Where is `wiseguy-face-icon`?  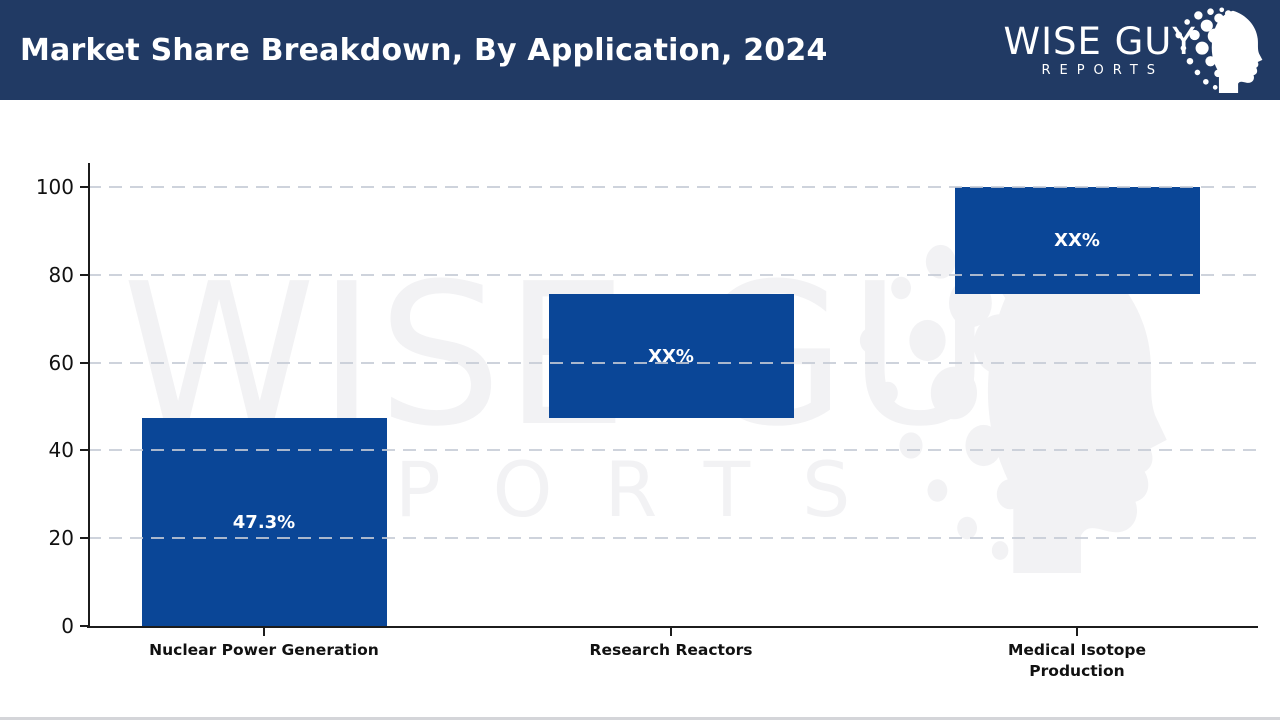
wiseguy-face-icon is located at coordinates (1219, 50).